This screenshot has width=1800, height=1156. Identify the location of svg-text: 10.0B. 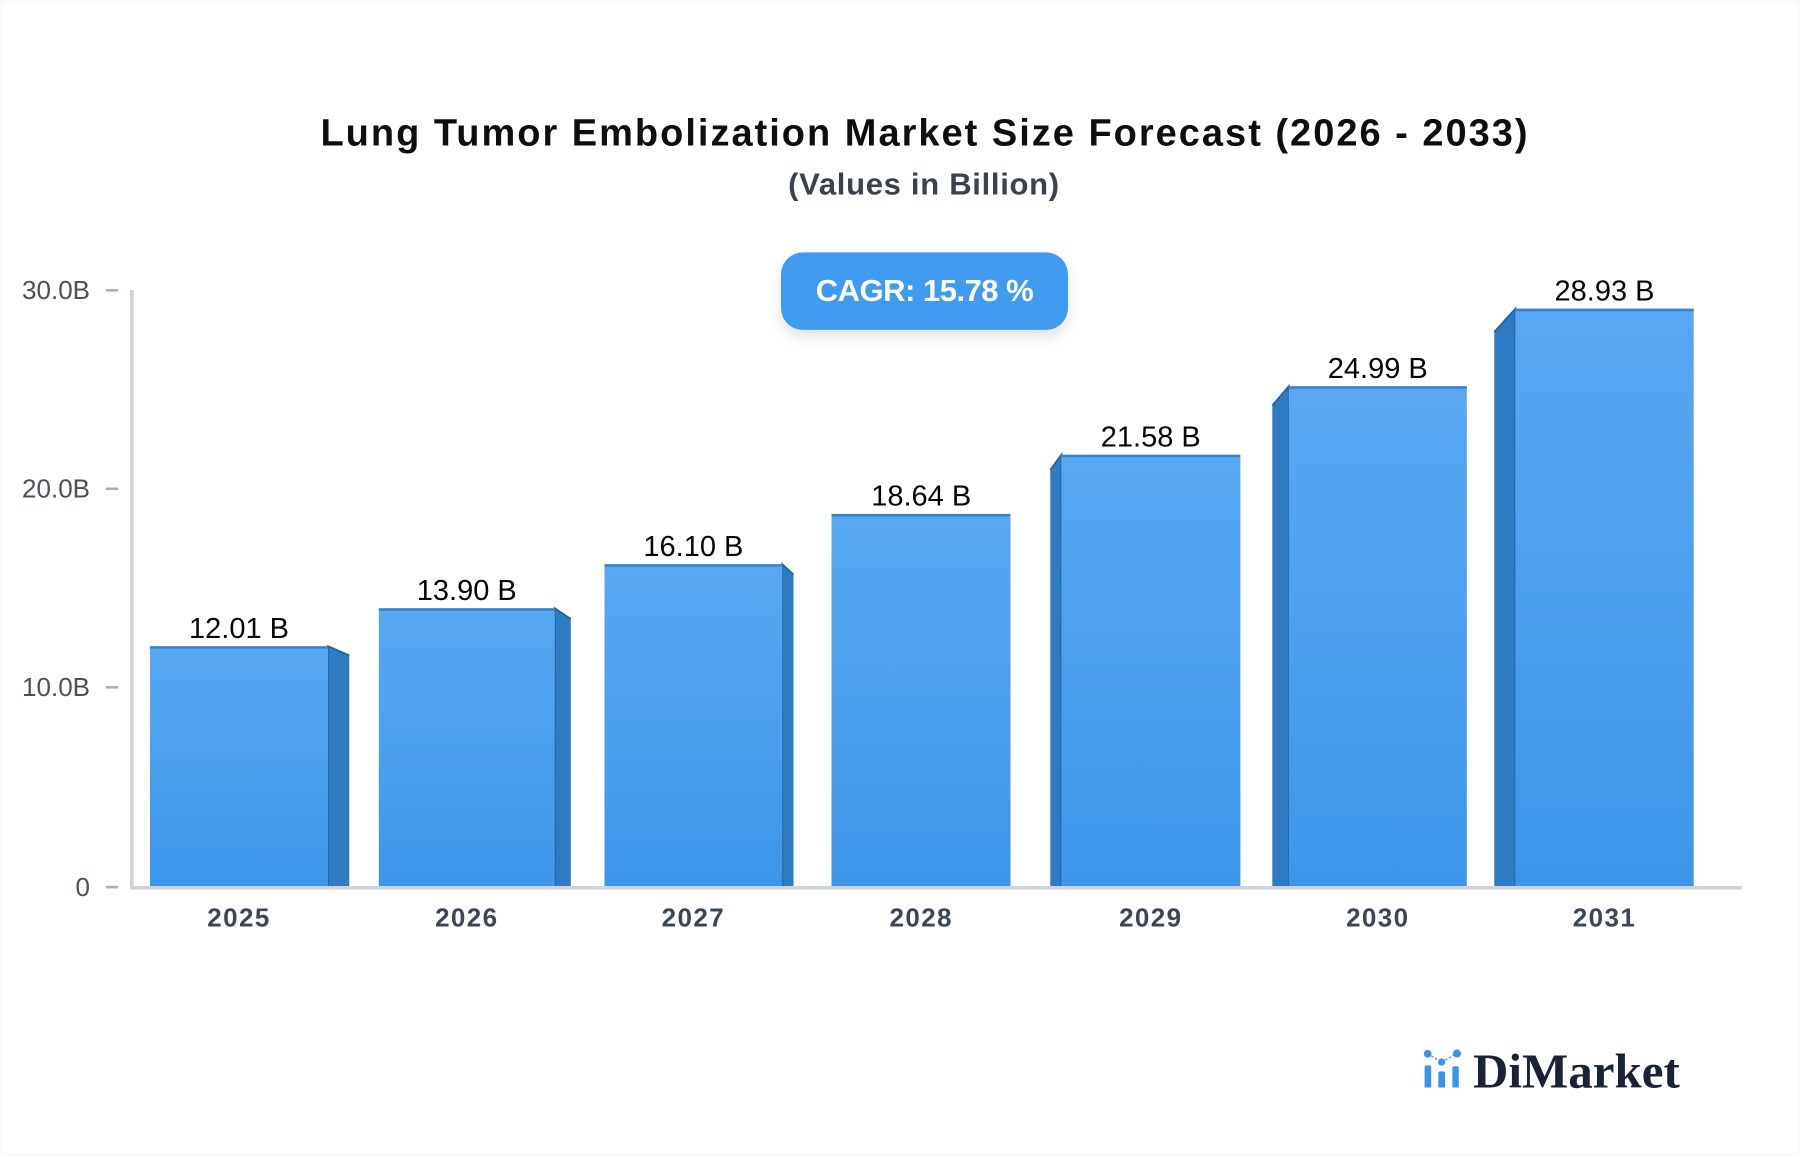
(56, 687).